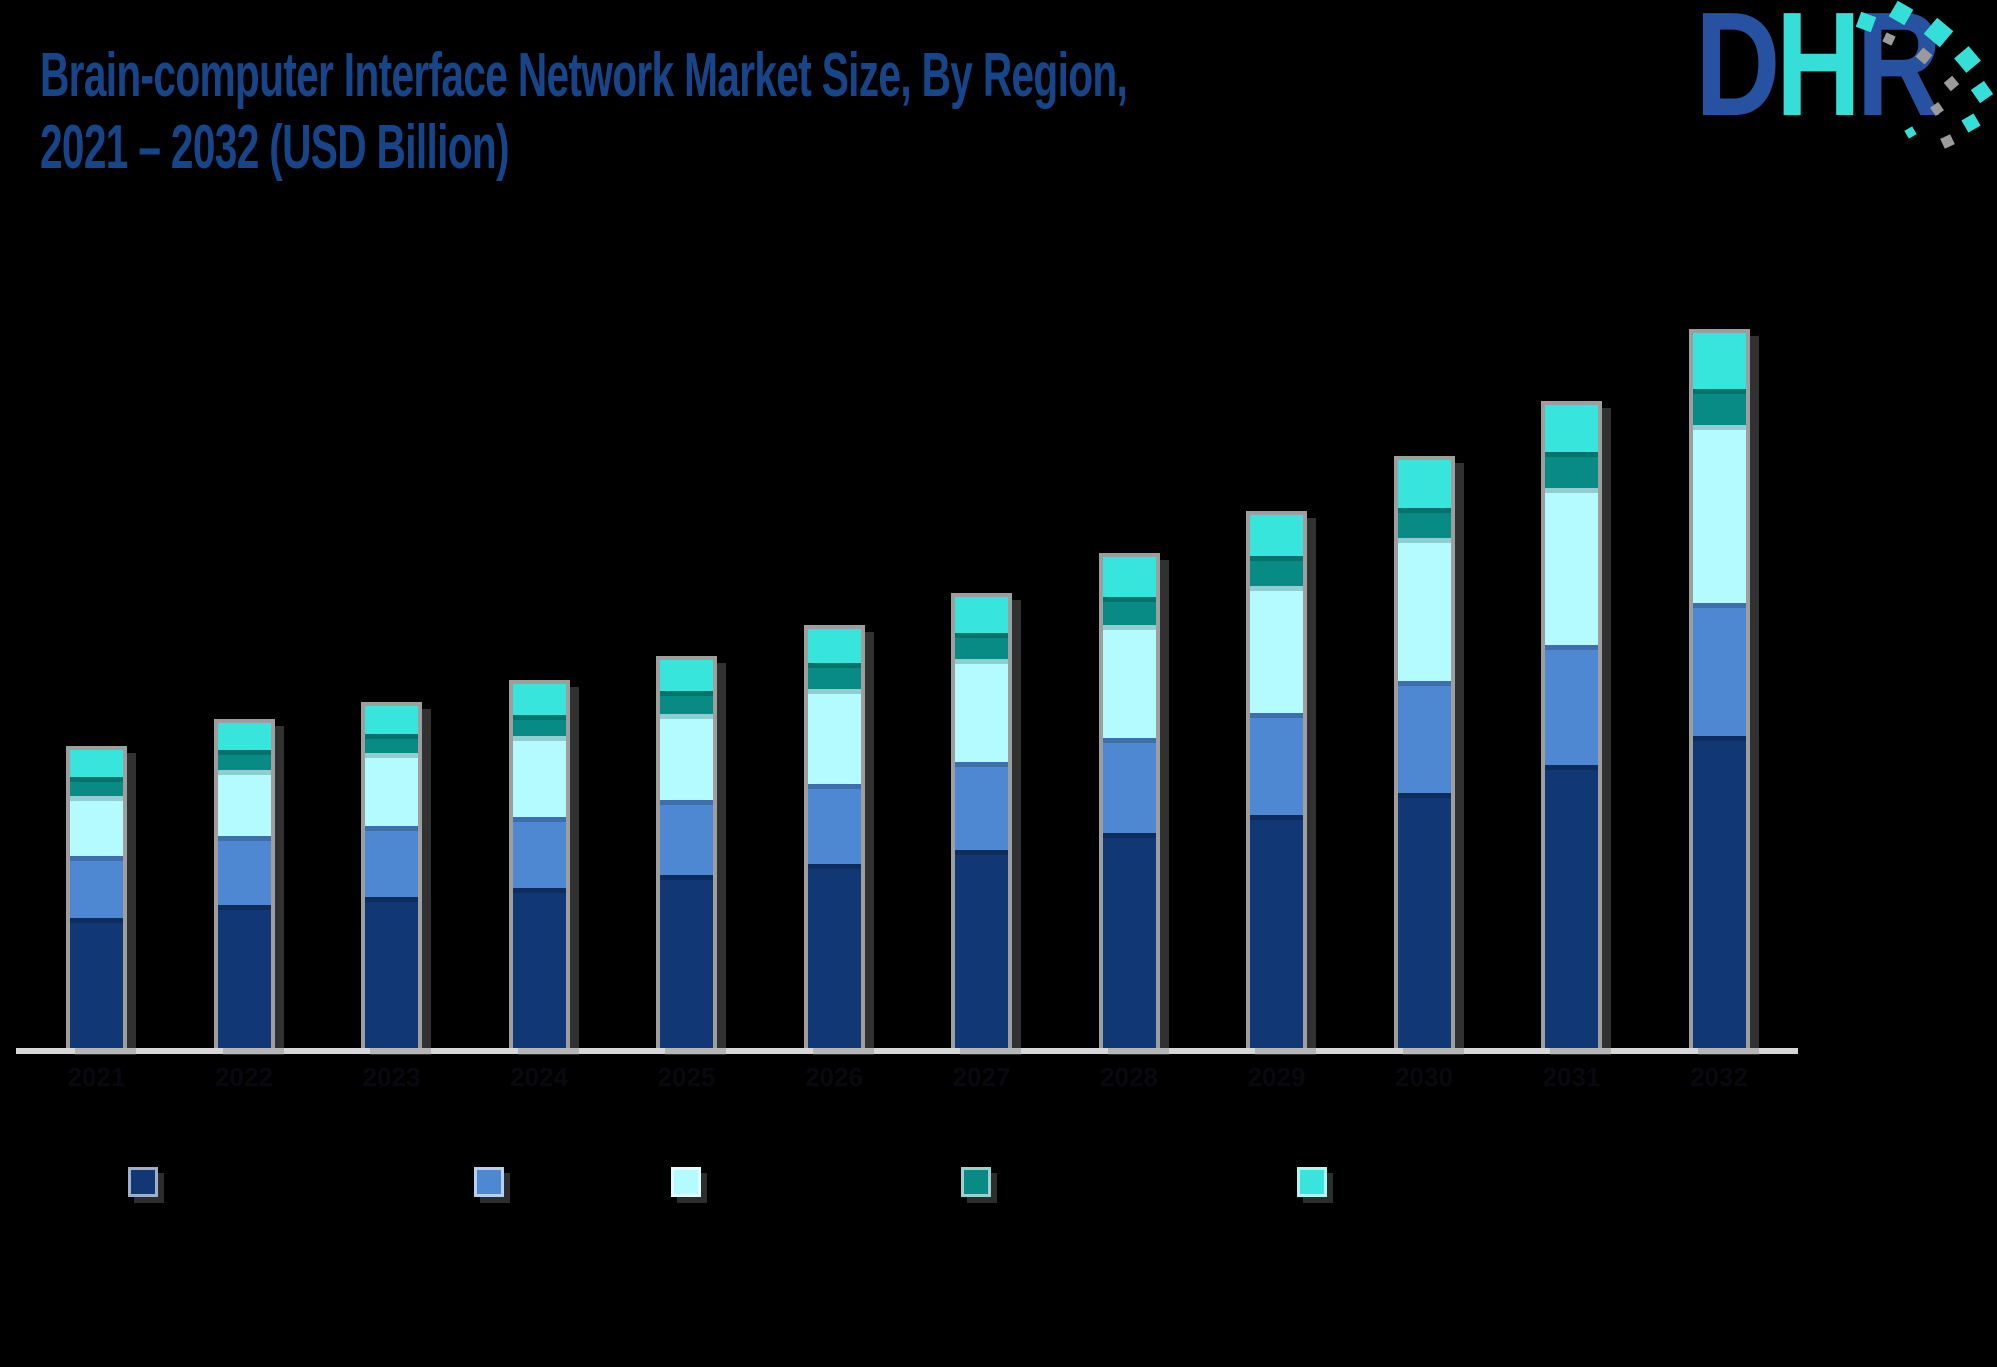 The width and height of the screenshot is (1997, 1367). I want to click on x-axis-label-2022: 2022, so click(244, 1077).